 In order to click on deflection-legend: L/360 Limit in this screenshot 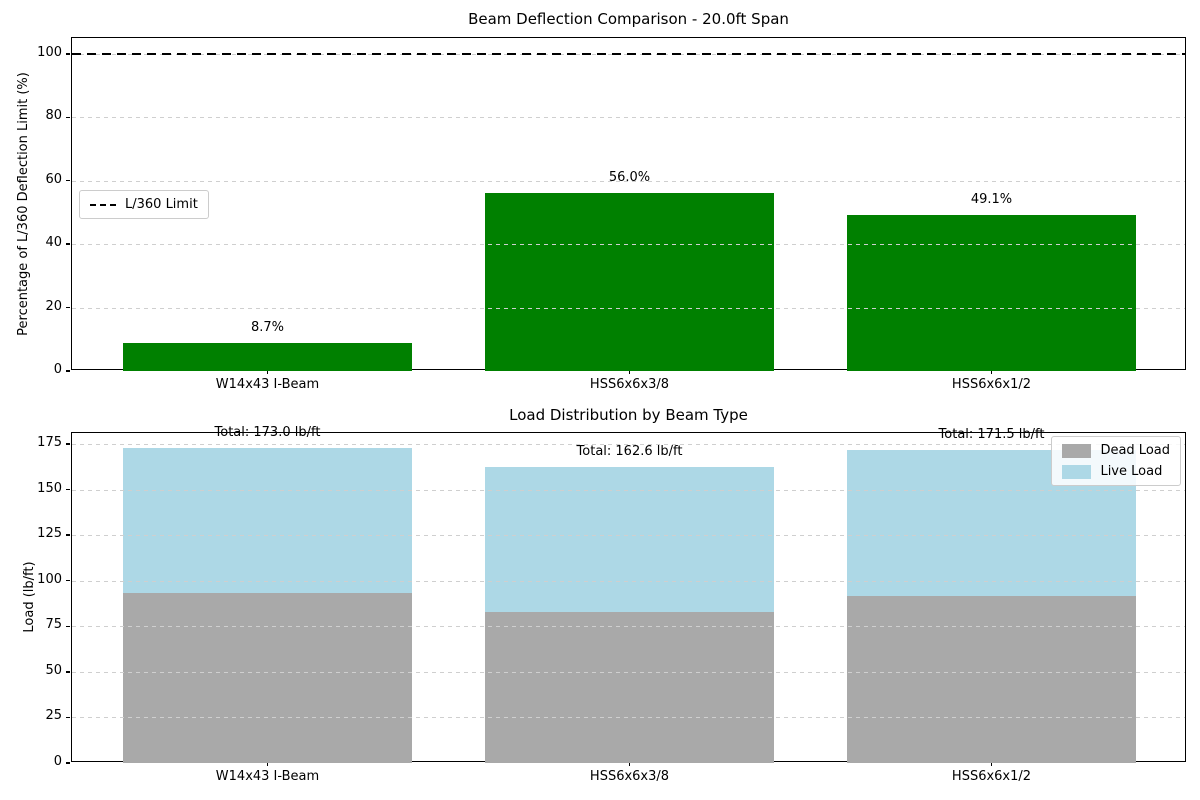, I will do `click(144, 204)`.